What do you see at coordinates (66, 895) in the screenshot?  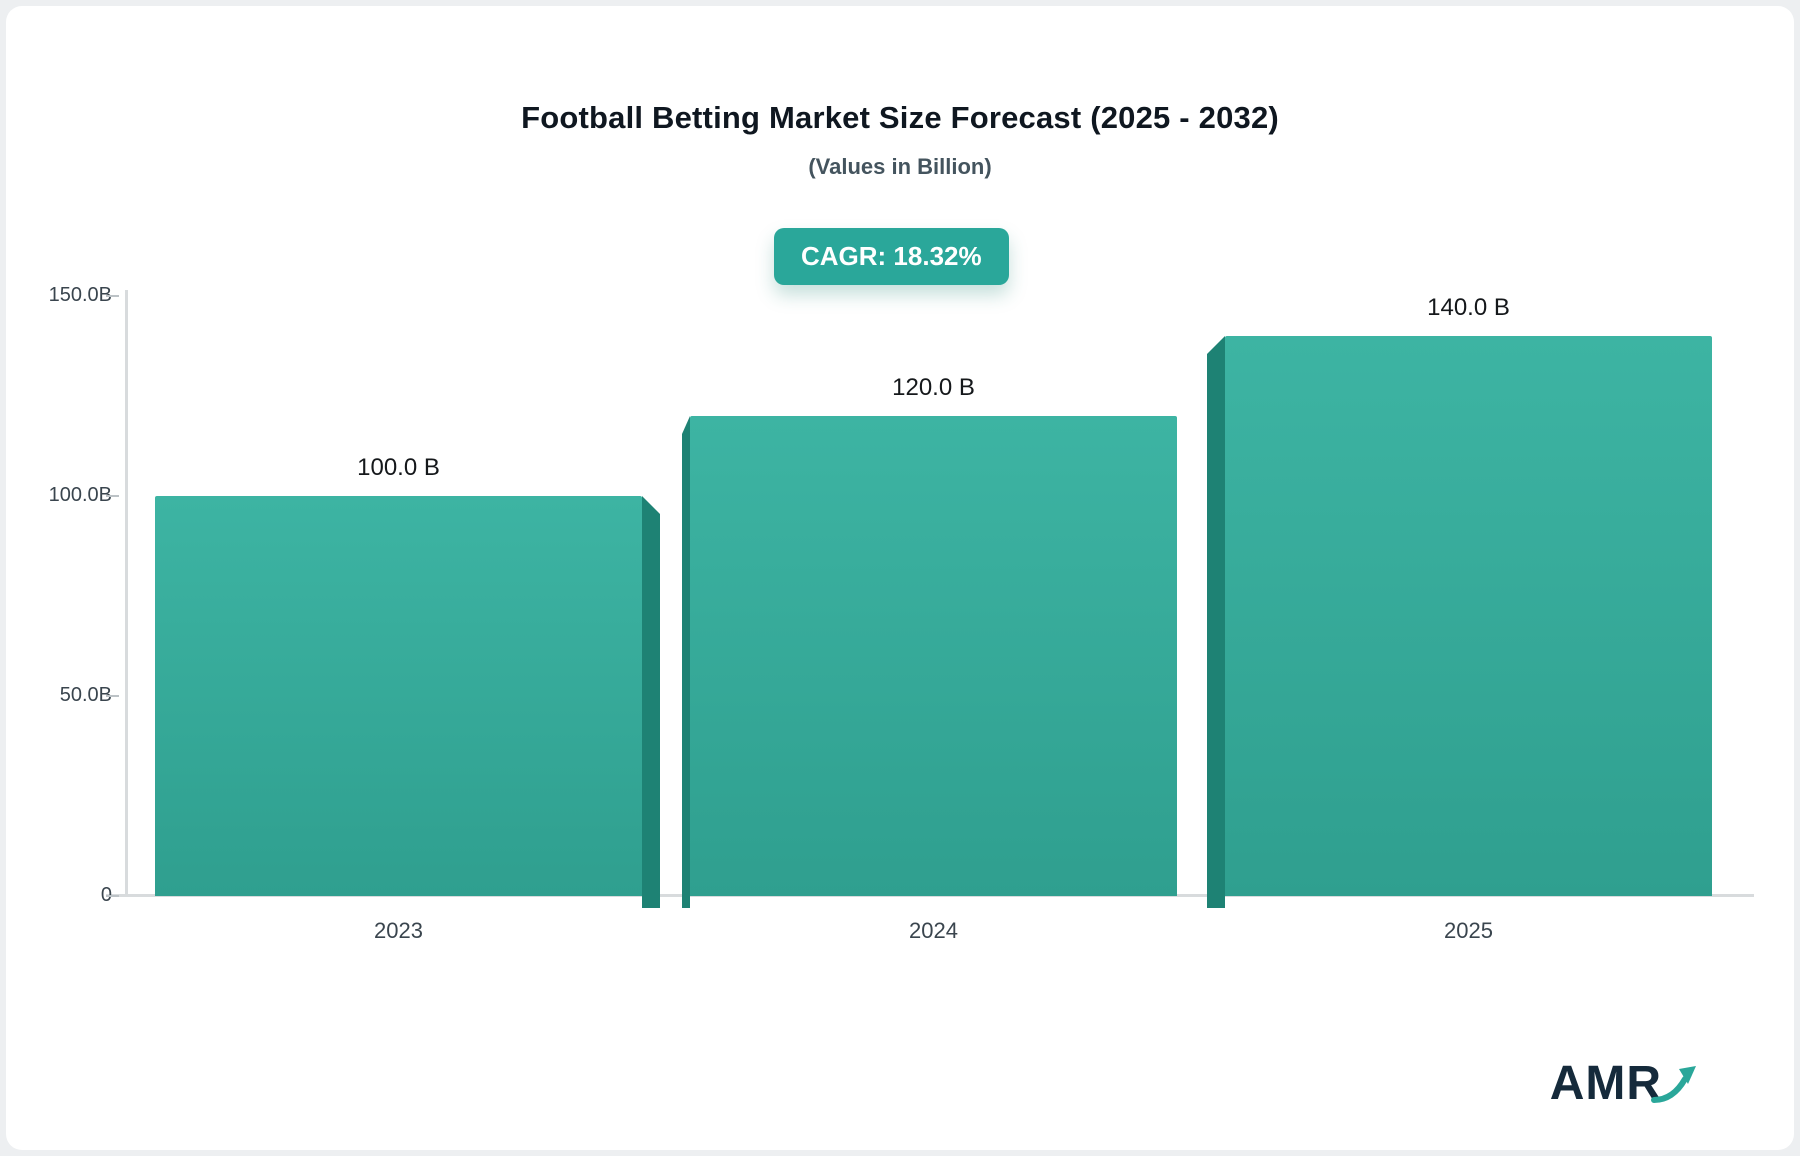 I see `y-tick-label: 0` at bounding box center [66, 895].